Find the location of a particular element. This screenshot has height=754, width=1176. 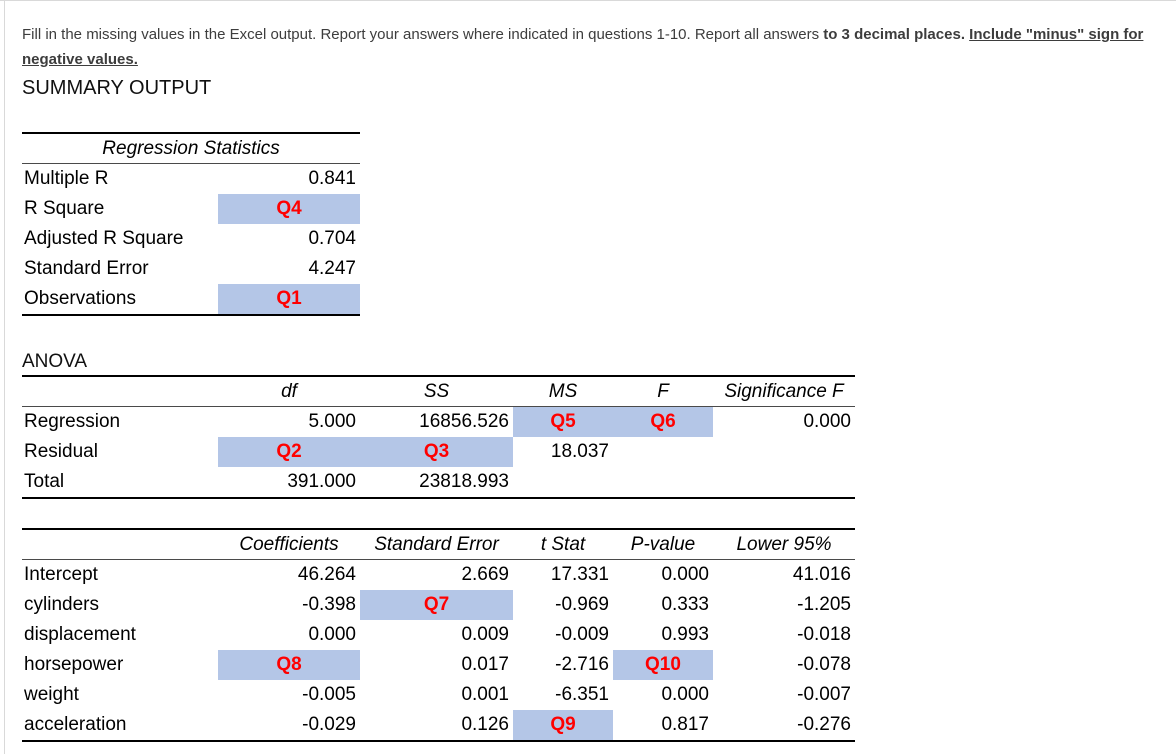

coef-cell-lower-95: 41.016 is located at coordinates (821, 574).